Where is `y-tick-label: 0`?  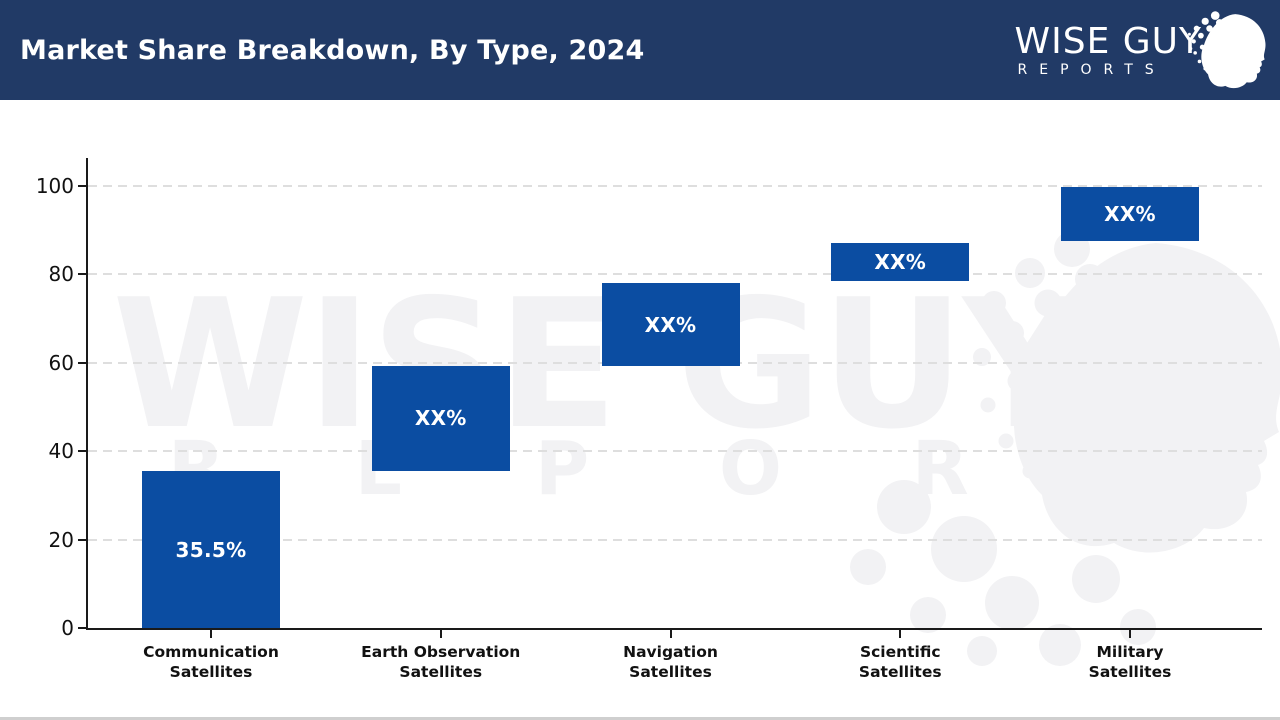 y-tick-label: 0 is located at coordinates (67, 628).